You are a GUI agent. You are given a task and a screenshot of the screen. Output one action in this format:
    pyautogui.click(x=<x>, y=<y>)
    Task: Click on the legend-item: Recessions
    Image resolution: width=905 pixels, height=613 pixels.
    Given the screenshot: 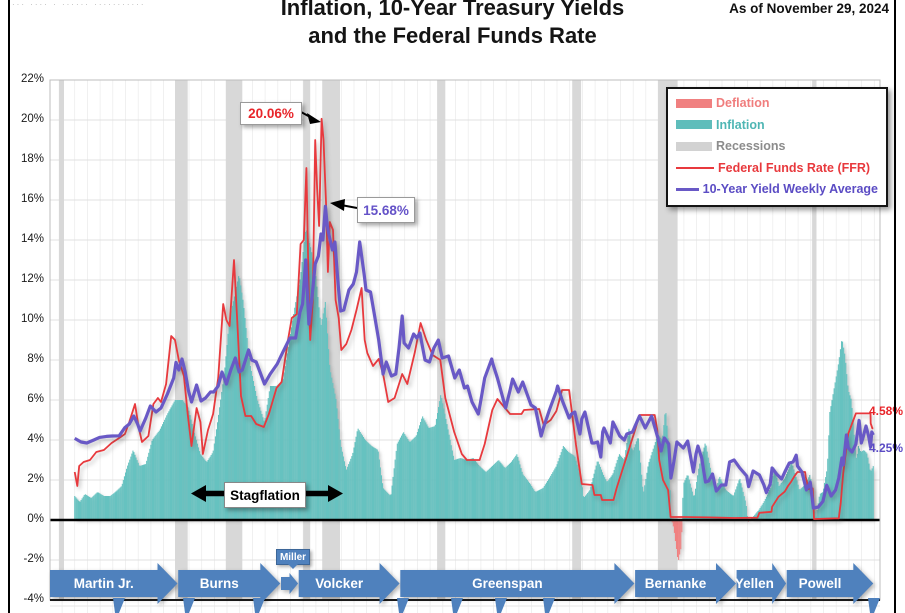 What is the action you would take?
    pyautogui.click(x=777, y=146)
    